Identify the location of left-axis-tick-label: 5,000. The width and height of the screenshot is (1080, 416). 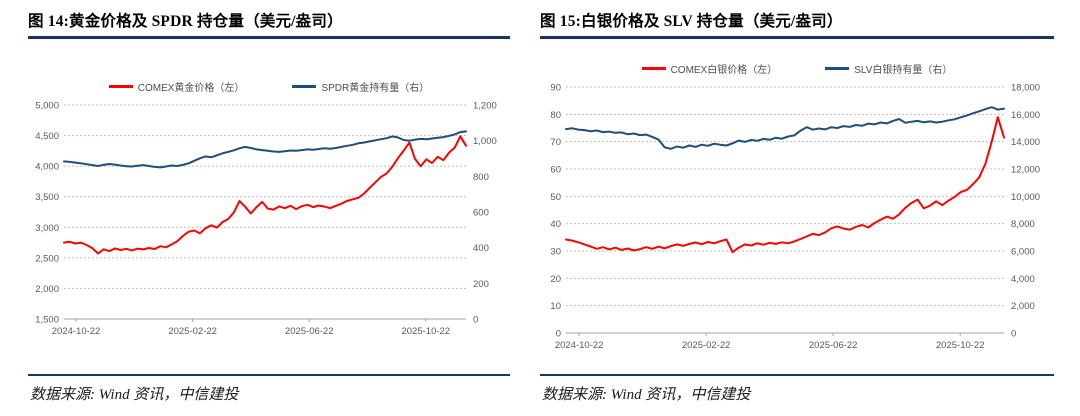
(47, 105).